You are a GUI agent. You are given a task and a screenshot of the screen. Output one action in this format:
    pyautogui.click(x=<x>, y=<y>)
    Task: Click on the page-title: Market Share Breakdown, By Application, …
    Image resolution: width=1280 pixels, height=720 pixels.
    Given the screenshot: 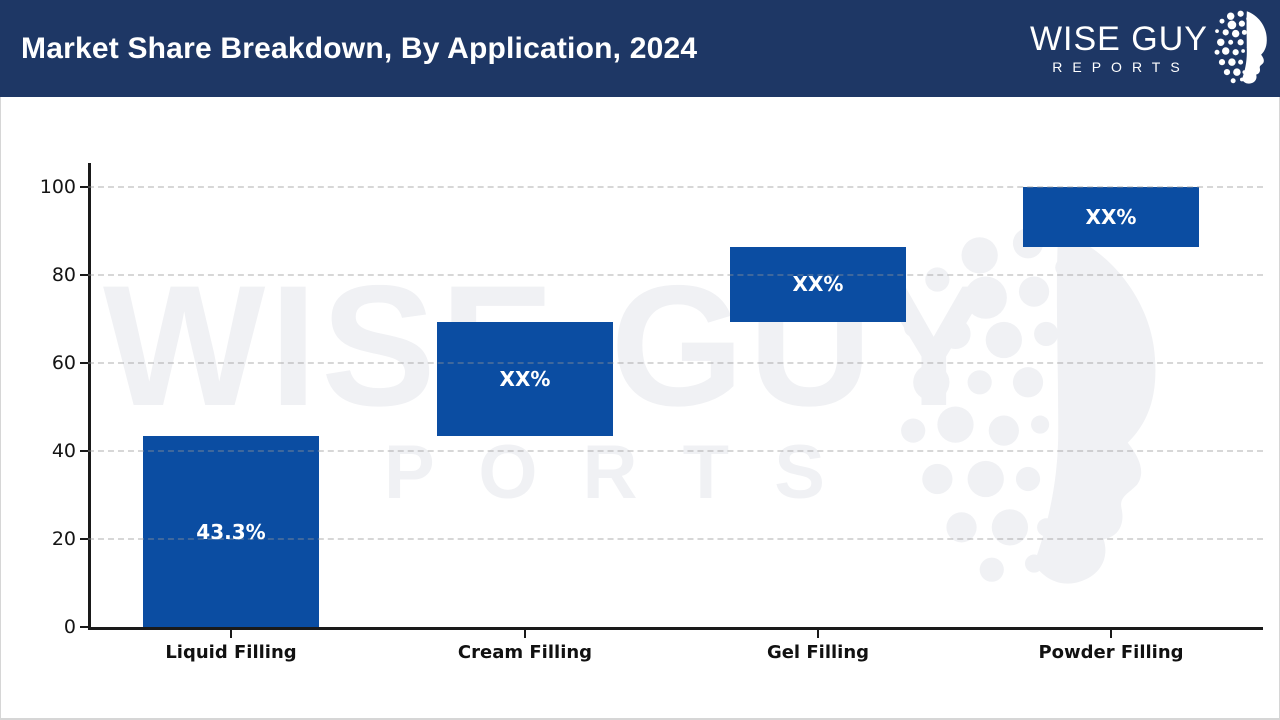 What is the action you would take?
    pyautogui.click(x=359, y=48)
    